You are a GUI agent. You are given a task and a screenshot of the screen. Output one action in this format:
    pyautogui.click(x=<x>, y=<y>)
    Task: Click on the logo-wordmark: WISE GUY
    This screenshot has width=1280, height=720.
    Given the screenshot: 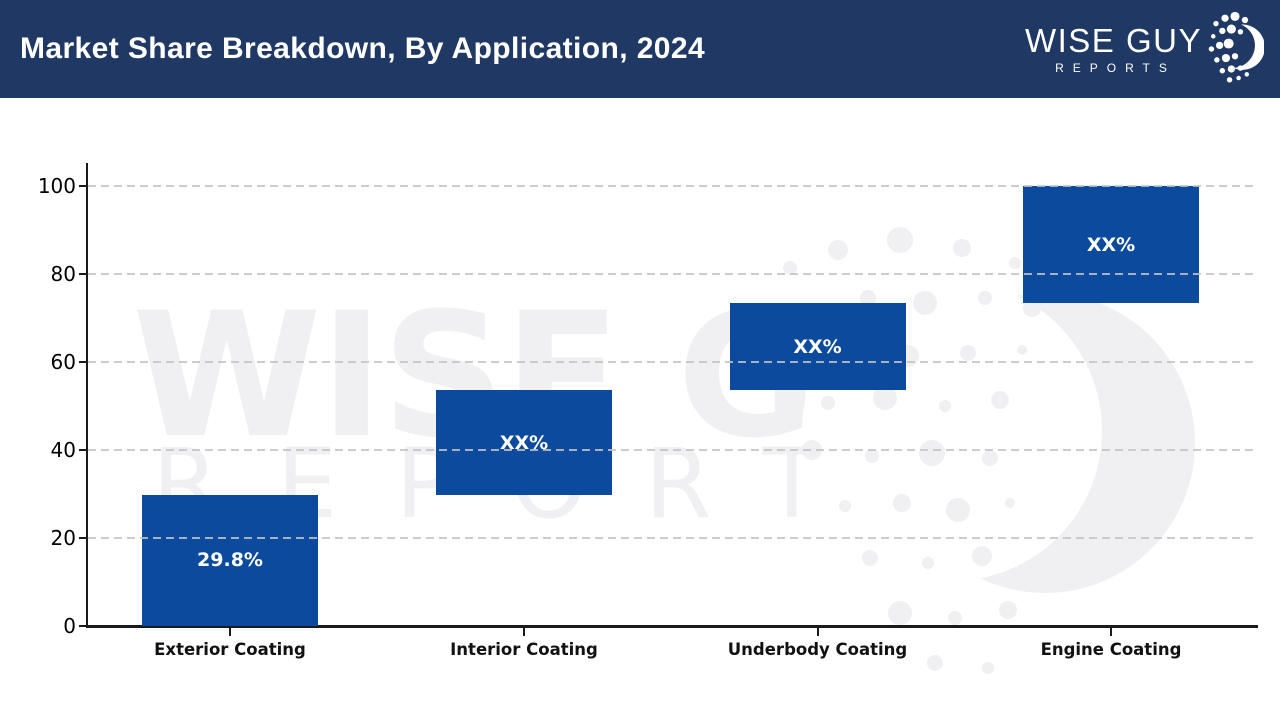 What is the action you would take?
    pyautogui.click(x=1113, y=40)
    